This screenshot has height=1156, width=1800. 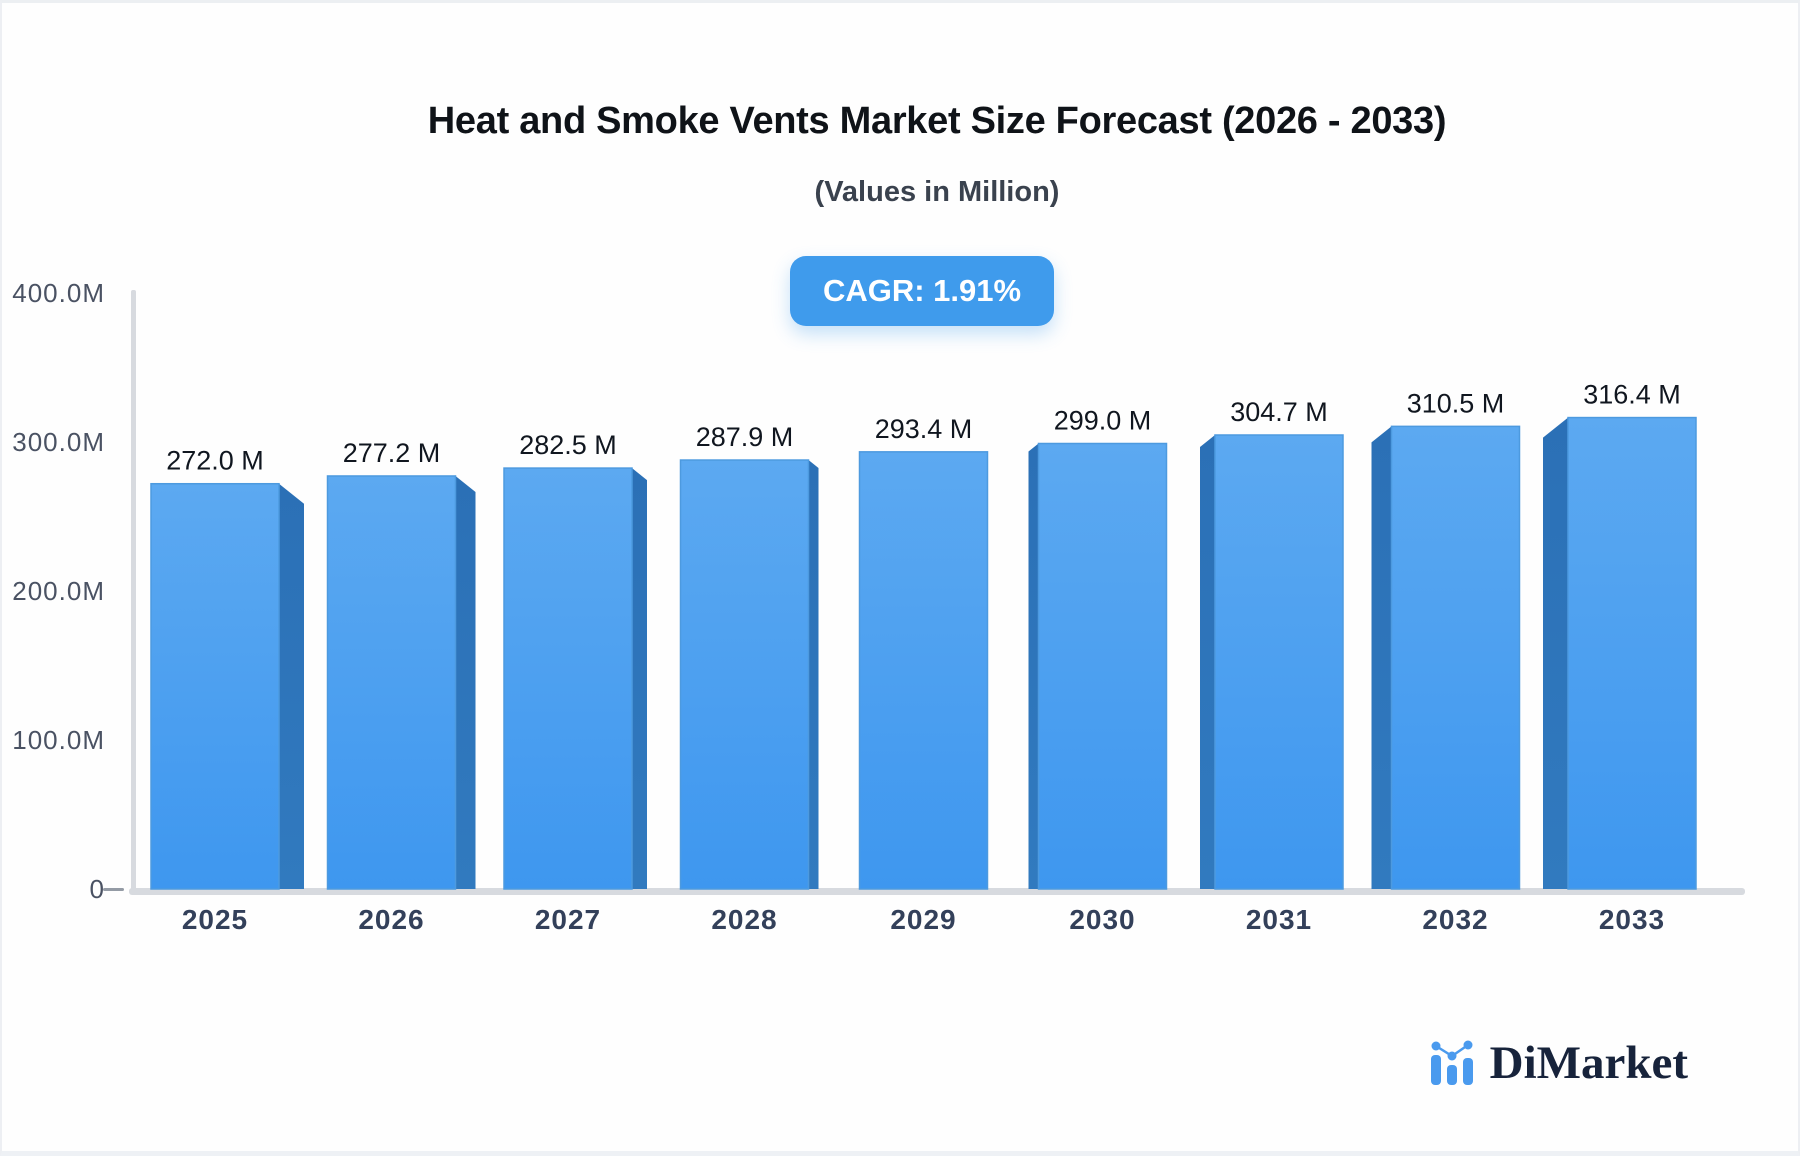 What do you see at coordinates (568, 919) in the screenshot?
I see `xtick-label-2027: 2027` at bounding box center [568, 919].